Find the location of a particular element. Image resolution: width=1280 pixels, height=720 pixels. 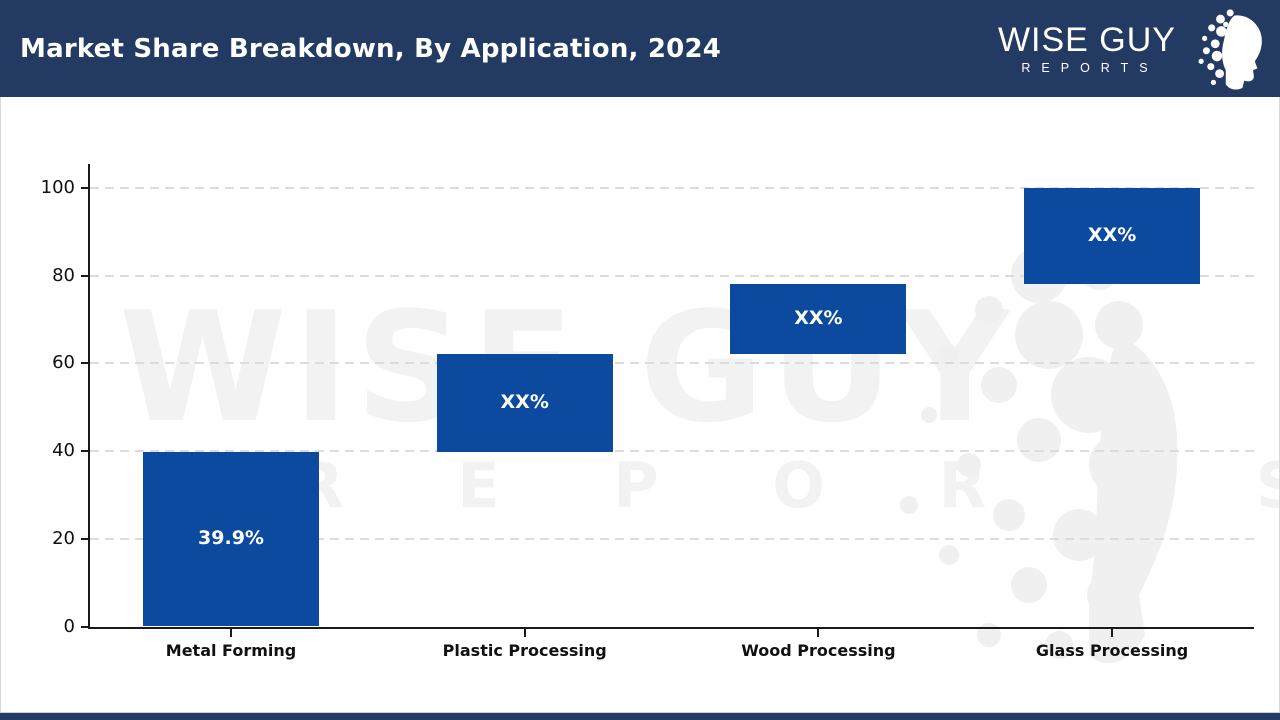

x-axis is located at coordinates (671, 627).